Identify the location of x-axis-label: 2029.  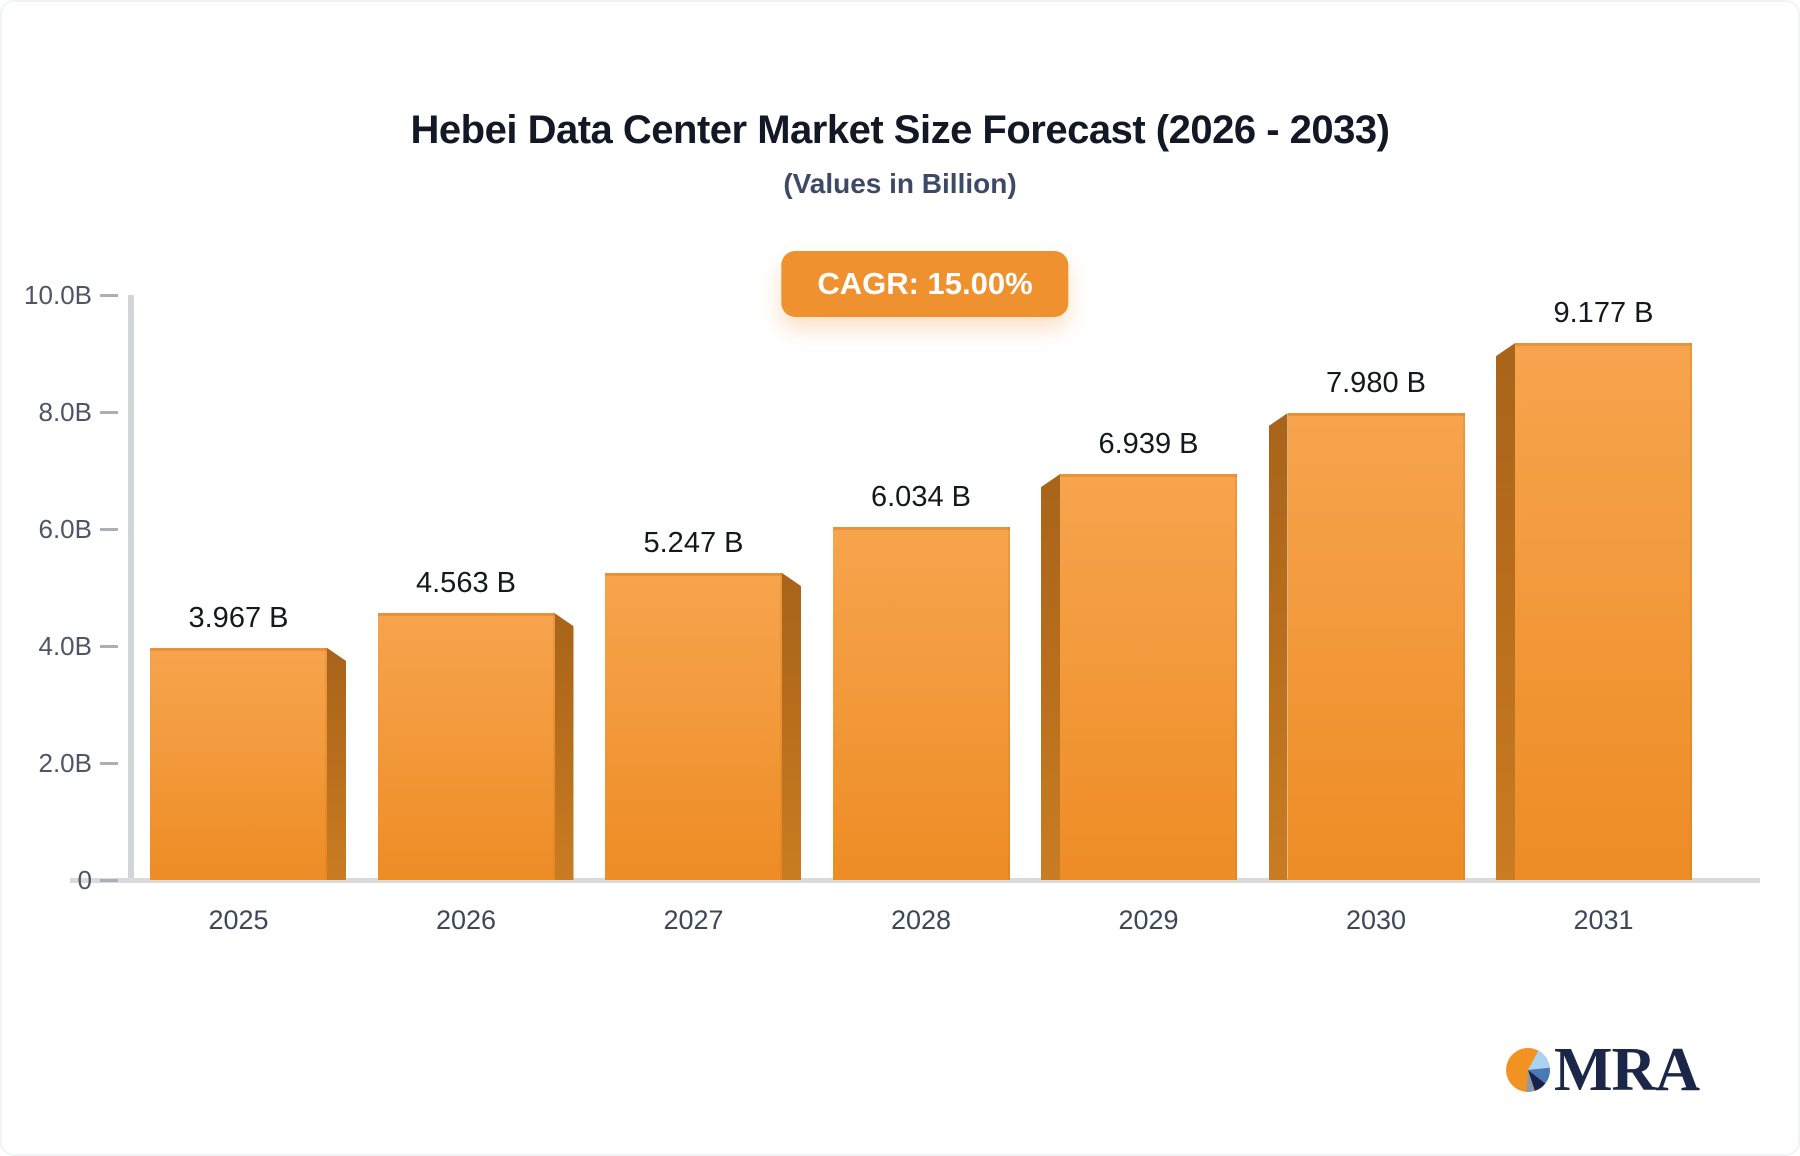
(1148, 920).